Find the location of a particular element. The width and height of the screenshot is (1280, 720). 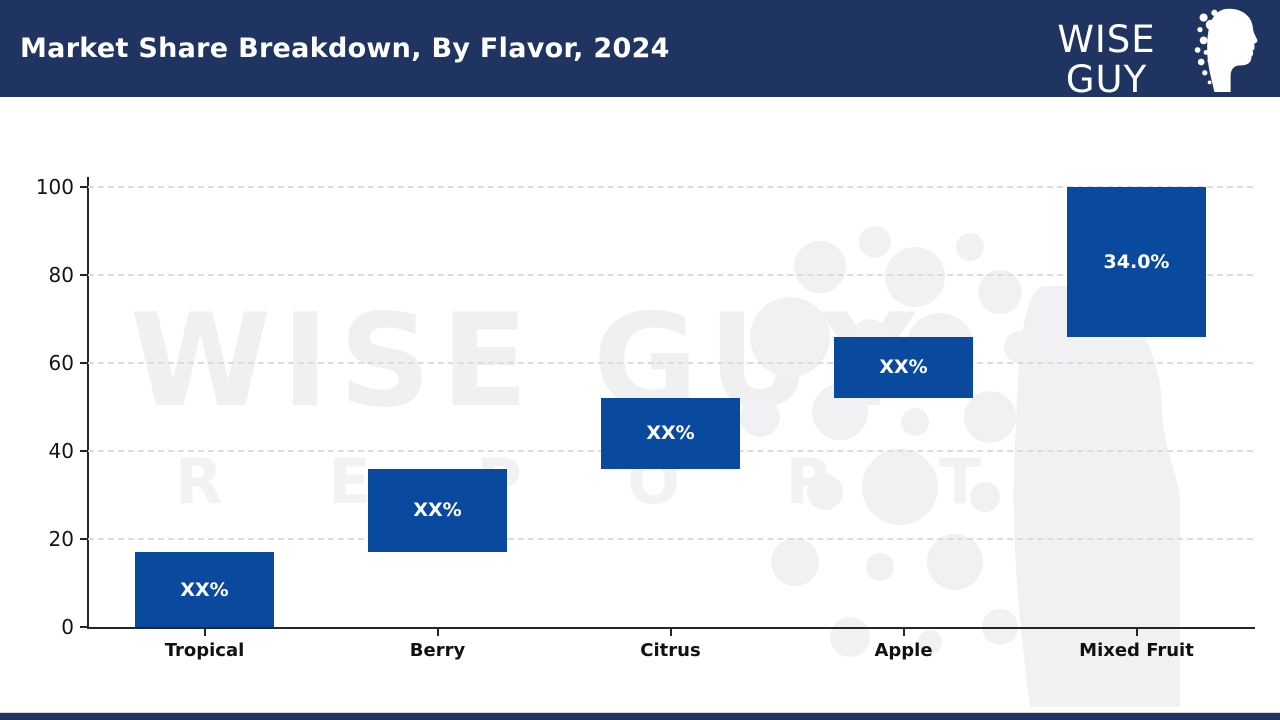

bar-citrus: XX% is located at coordinates (670, 433).